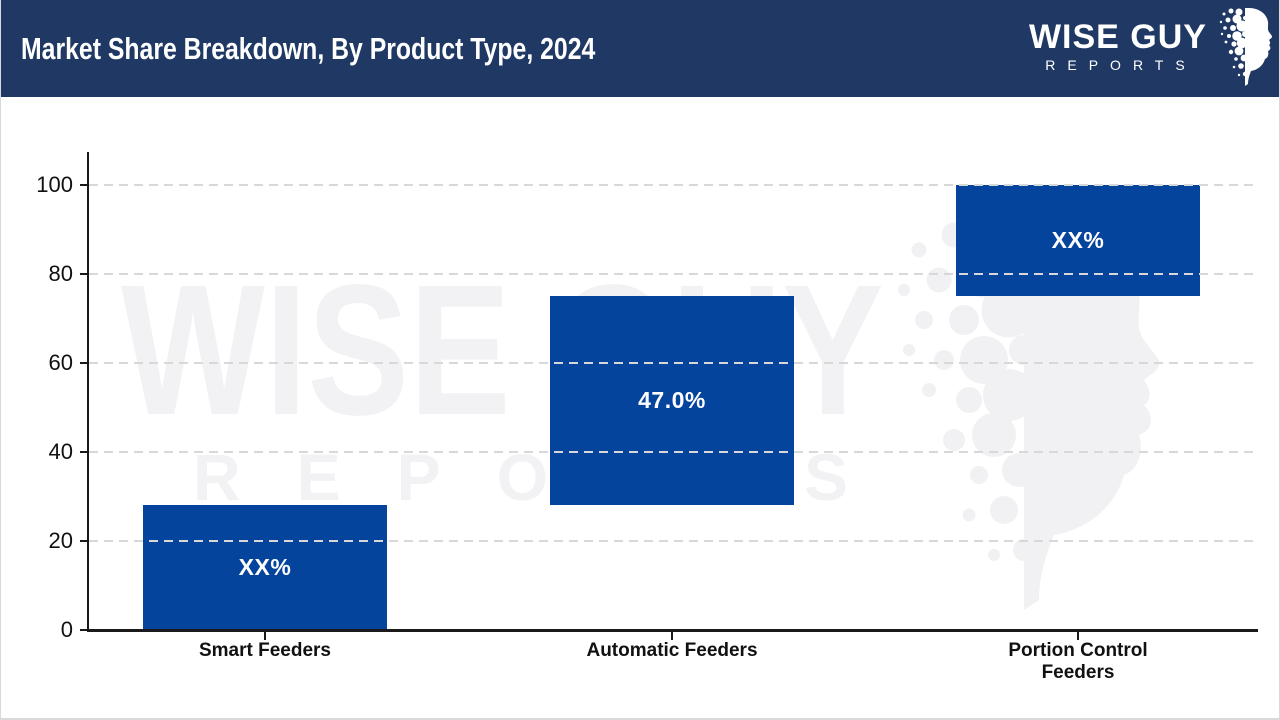 The image size is (1280, 720). What do you see at coordinates (1121, 65) in the screenshot?
I see `logo-subtitle: REPORTS` at bounding box center [1121, 65].